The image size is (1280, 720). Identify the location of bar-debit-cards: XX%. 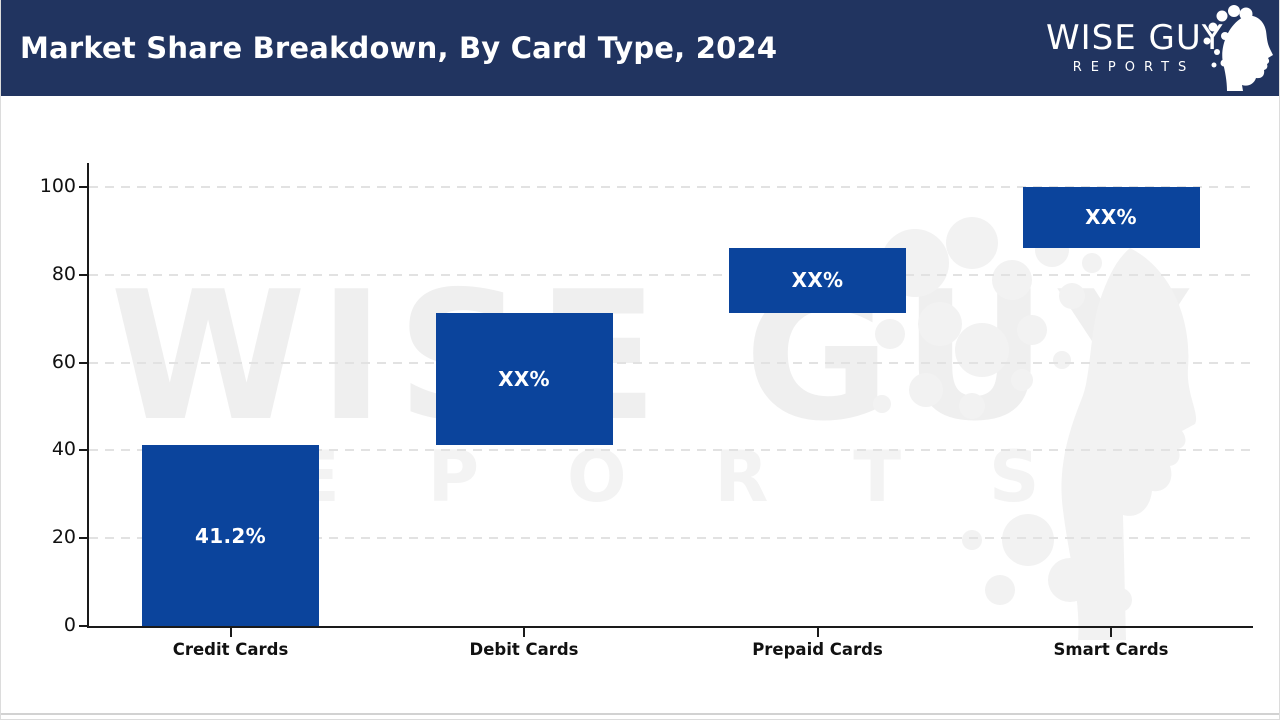
(524, 379).